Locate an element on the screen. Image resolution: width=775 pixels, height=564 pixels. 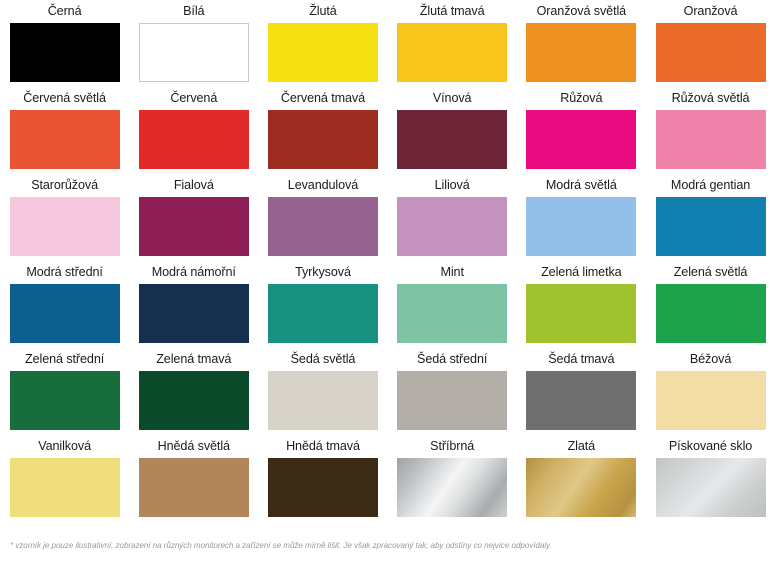
swatch-cell: Šedá střední is located at coordinates (452, 395).